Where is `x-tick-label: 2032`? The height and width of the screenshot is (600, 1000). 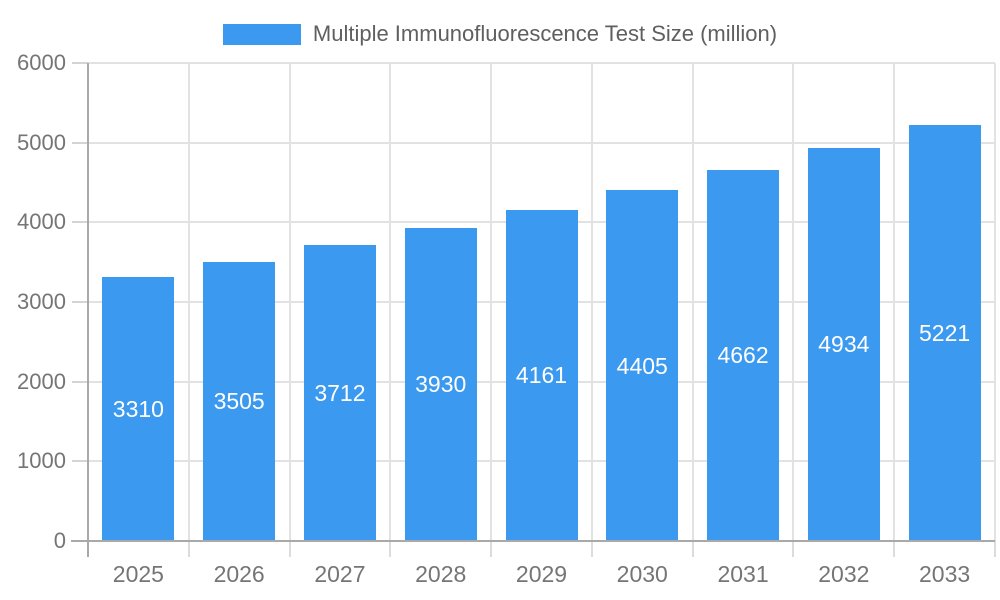
x-tick-label: 2032 is located at coordinates (844, 574).